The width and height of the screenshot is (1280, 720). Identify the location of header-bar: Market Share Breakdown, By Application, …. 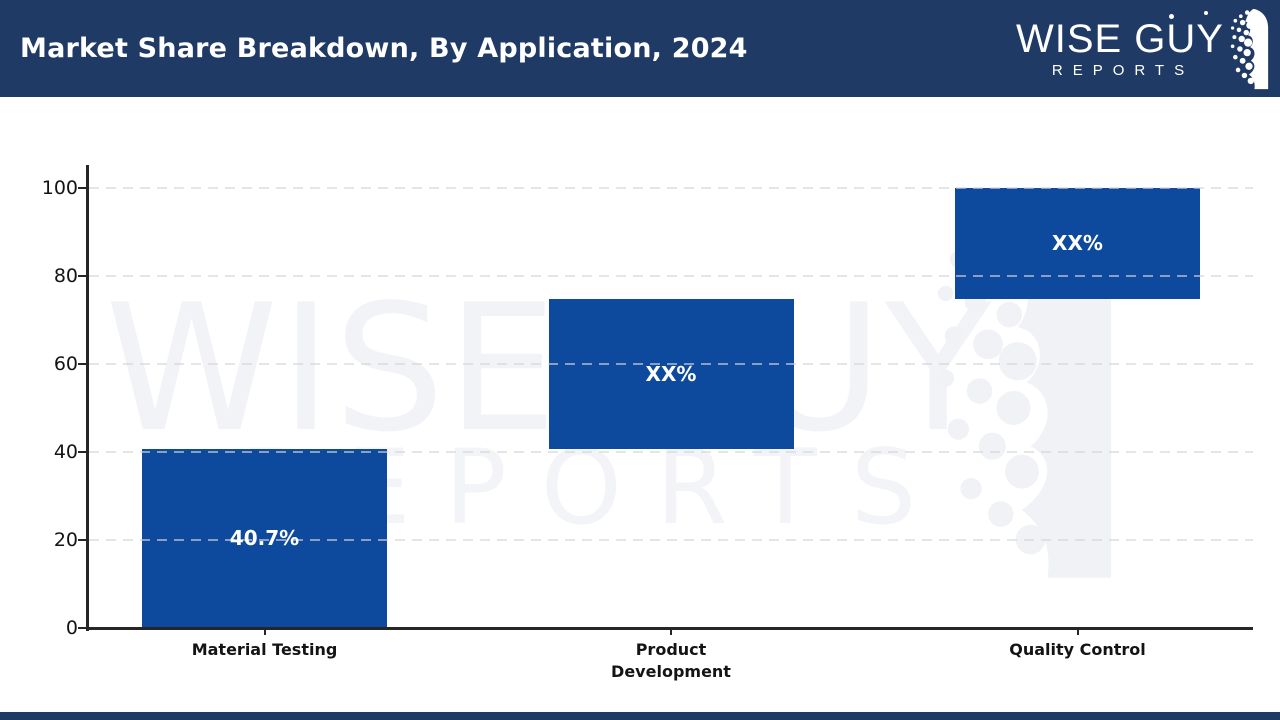
(640, 48).